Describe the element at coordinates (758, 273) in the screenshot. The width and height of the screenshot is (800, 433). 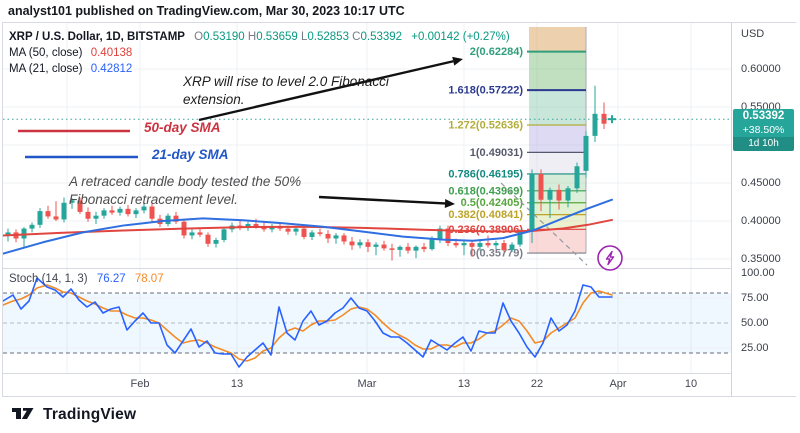
I see `stoch-tick-label: 100.00` at that location.